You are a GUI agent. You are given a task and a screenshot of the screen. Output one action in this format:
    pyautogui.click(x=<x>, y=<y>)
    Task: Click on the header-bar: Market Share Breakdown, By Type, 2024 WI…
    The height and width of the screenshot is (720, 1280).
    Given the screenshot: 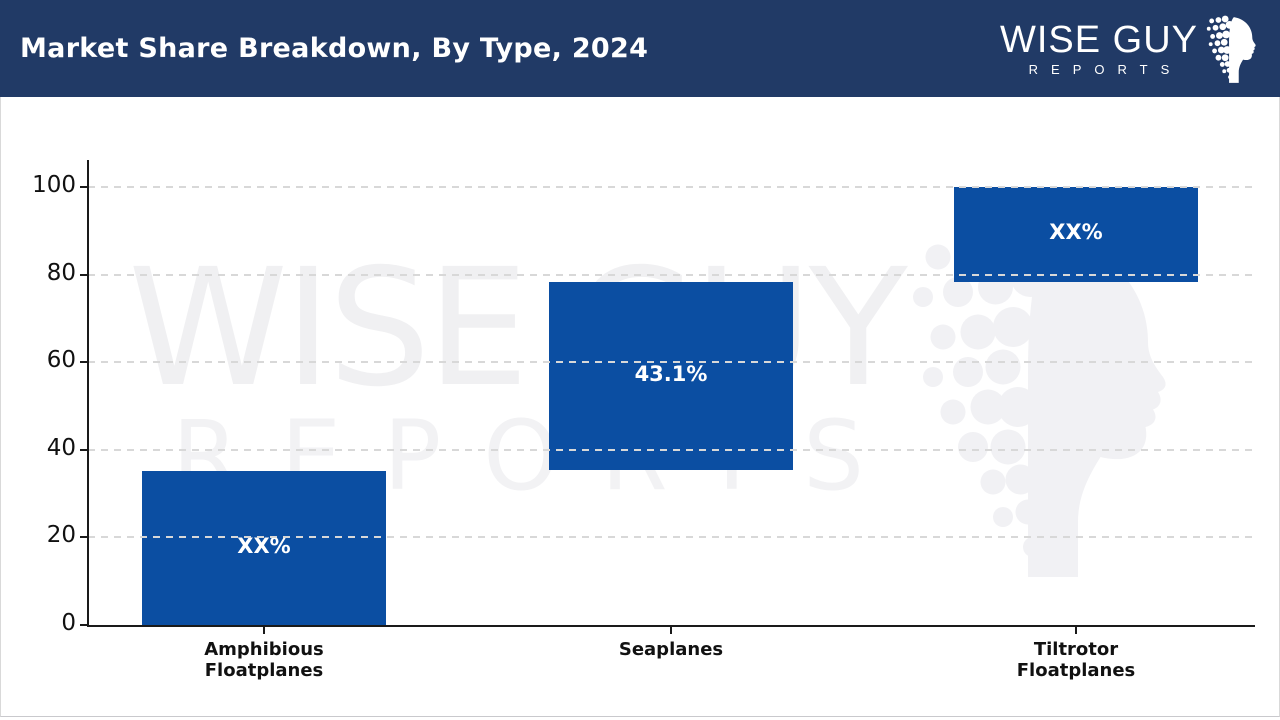 What is the action you would take?
    pyautogui.click(x=640, y=48)
    